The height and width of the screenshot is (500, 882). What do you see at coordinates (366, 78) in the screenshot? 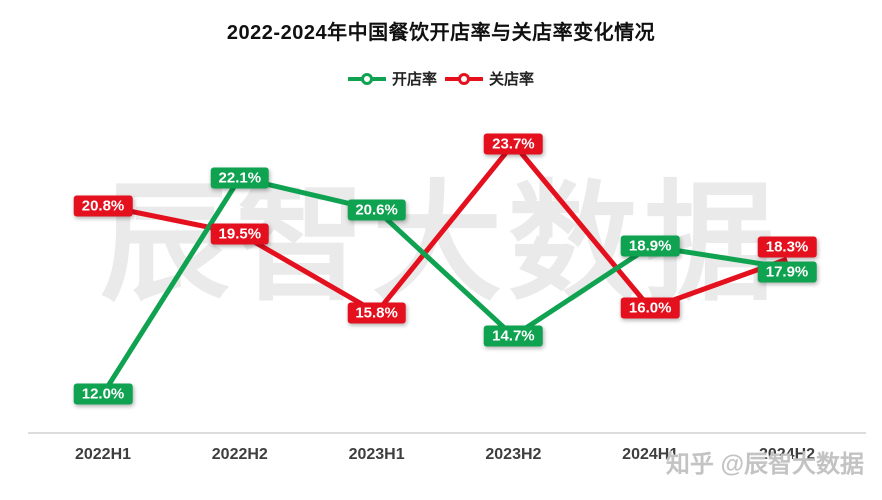
I see `open-rate-line-marker-icon` at bounding box center [366, 78].